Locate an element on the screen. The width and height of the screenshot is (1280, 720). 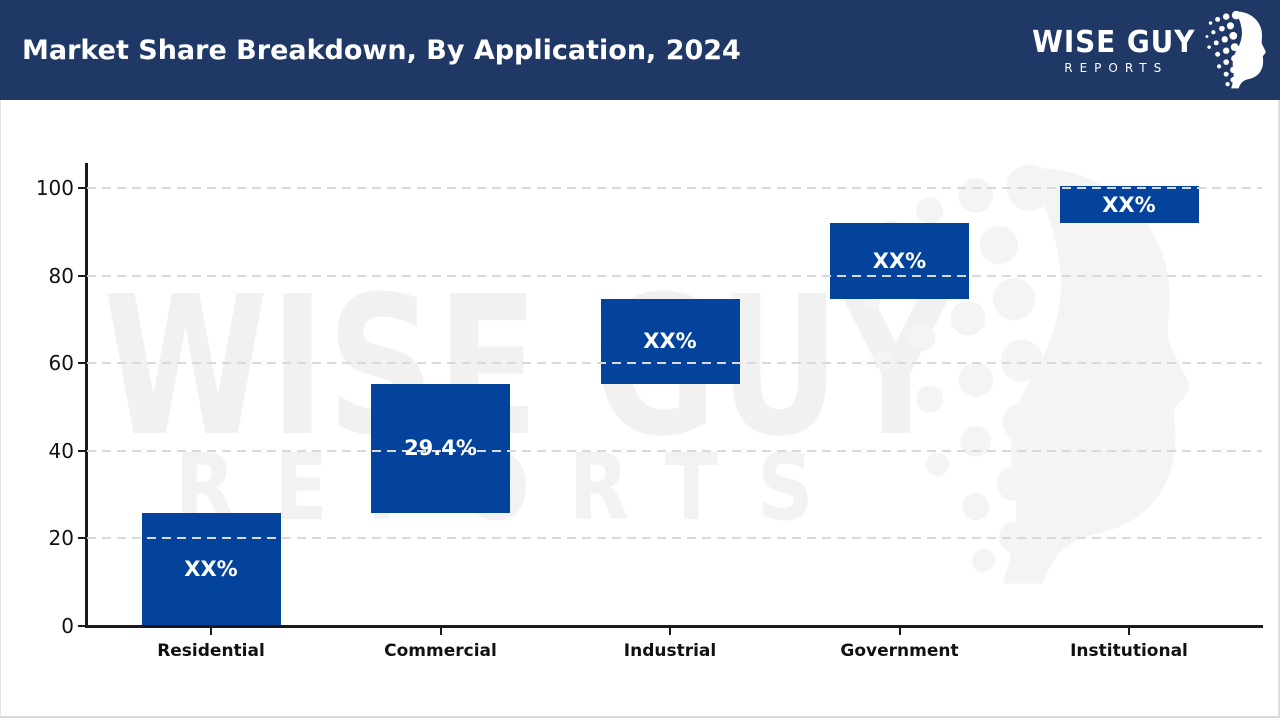
y-tick-label: 20 is located at coordinates (61, 538).